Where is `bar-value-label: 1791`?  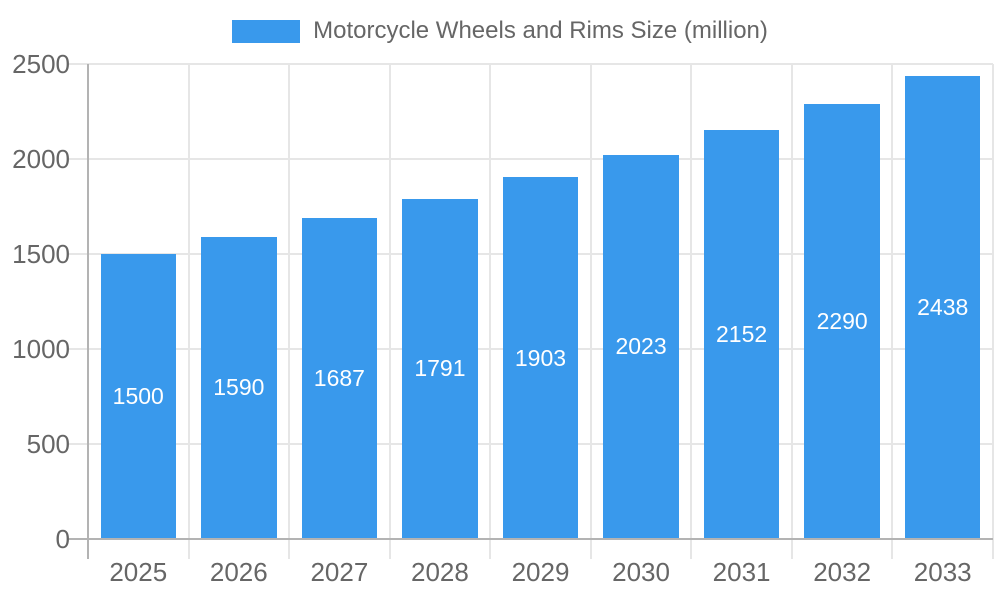 bar-value-label: 1791 is located at coordinates (440, 368).